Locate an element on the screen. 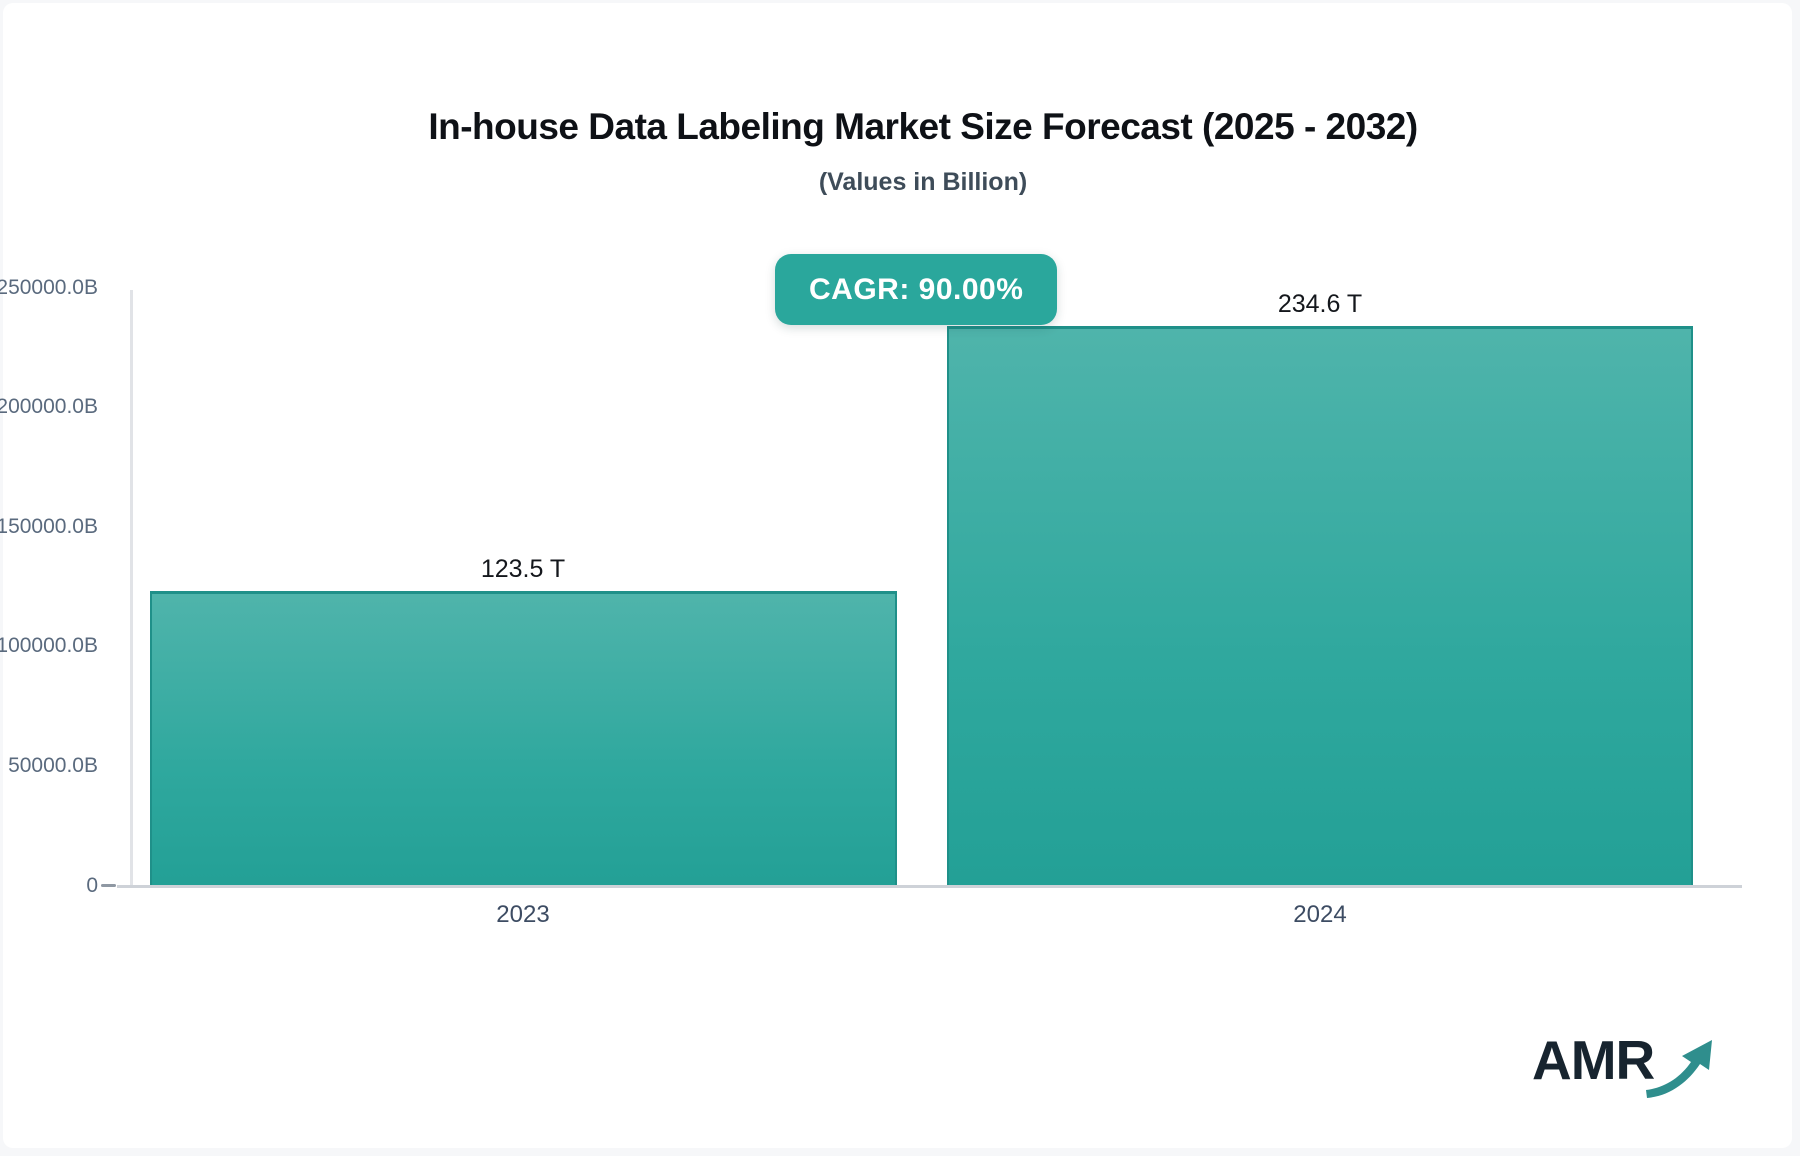 Image resolution: width=1800 pixels, height=1156 pixels. y-axis-tick-label: 50000.0B is located at coordinates (53, 765).